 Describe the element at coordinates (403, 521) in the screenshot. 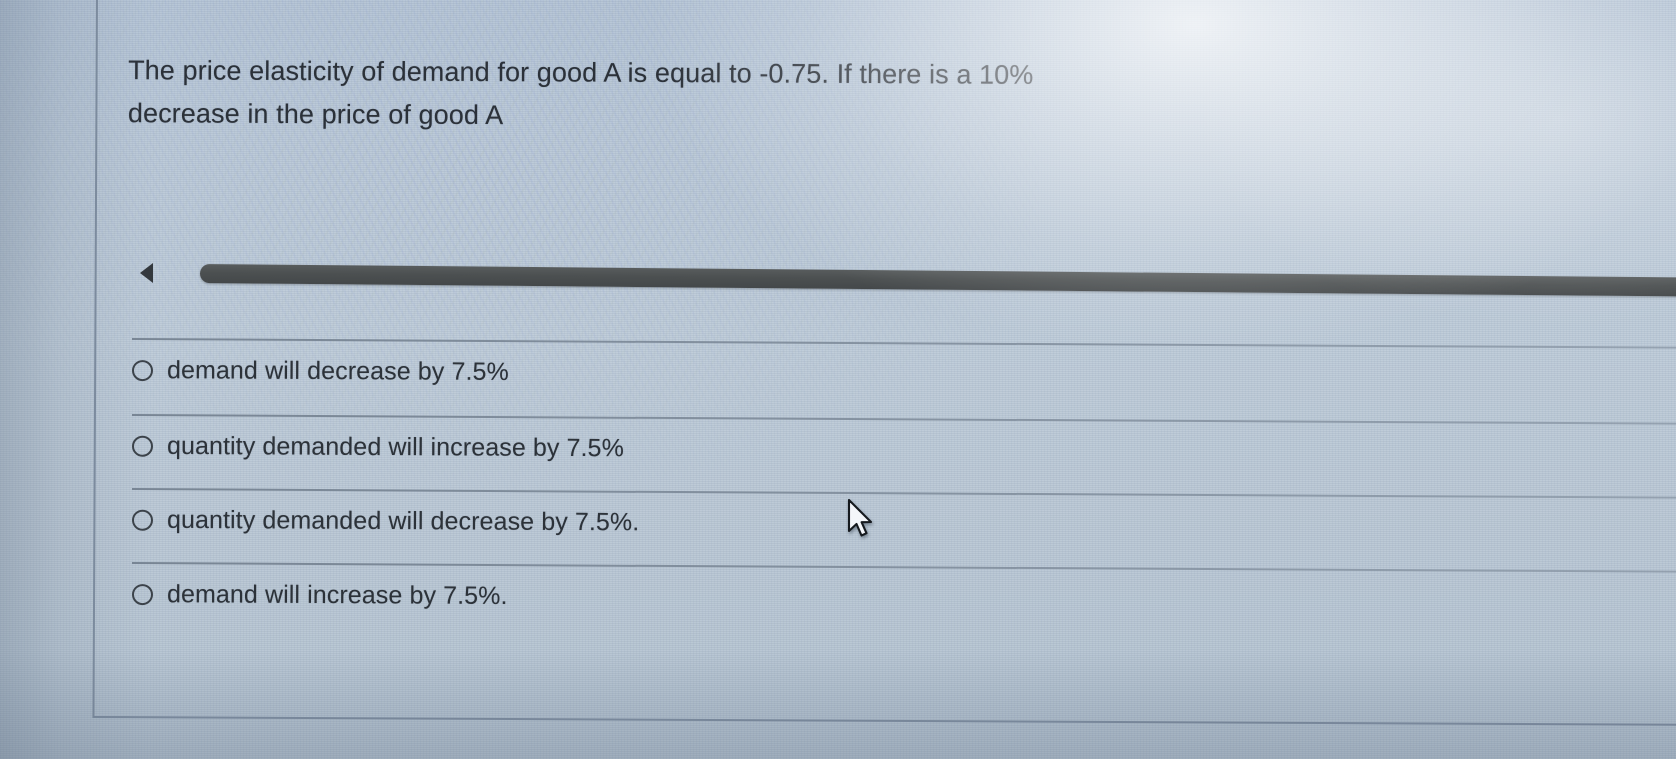

I see `option-label-3: quantity demanded will decrease by 7.5%.` at that location.